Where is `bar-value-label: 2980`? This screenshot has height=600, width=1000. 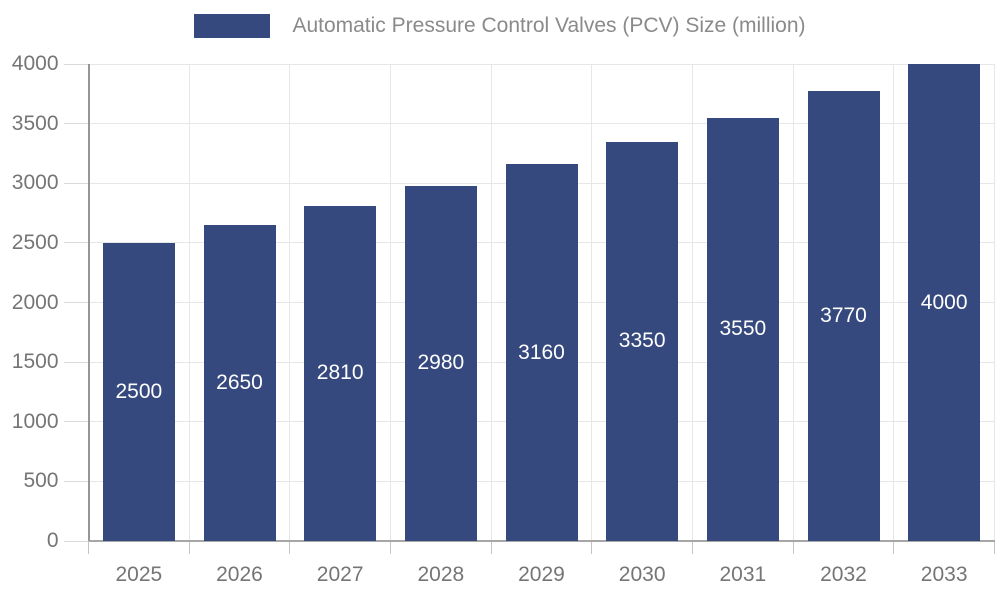 bar-value-label: 2980 is located at coordinates (441, 363).